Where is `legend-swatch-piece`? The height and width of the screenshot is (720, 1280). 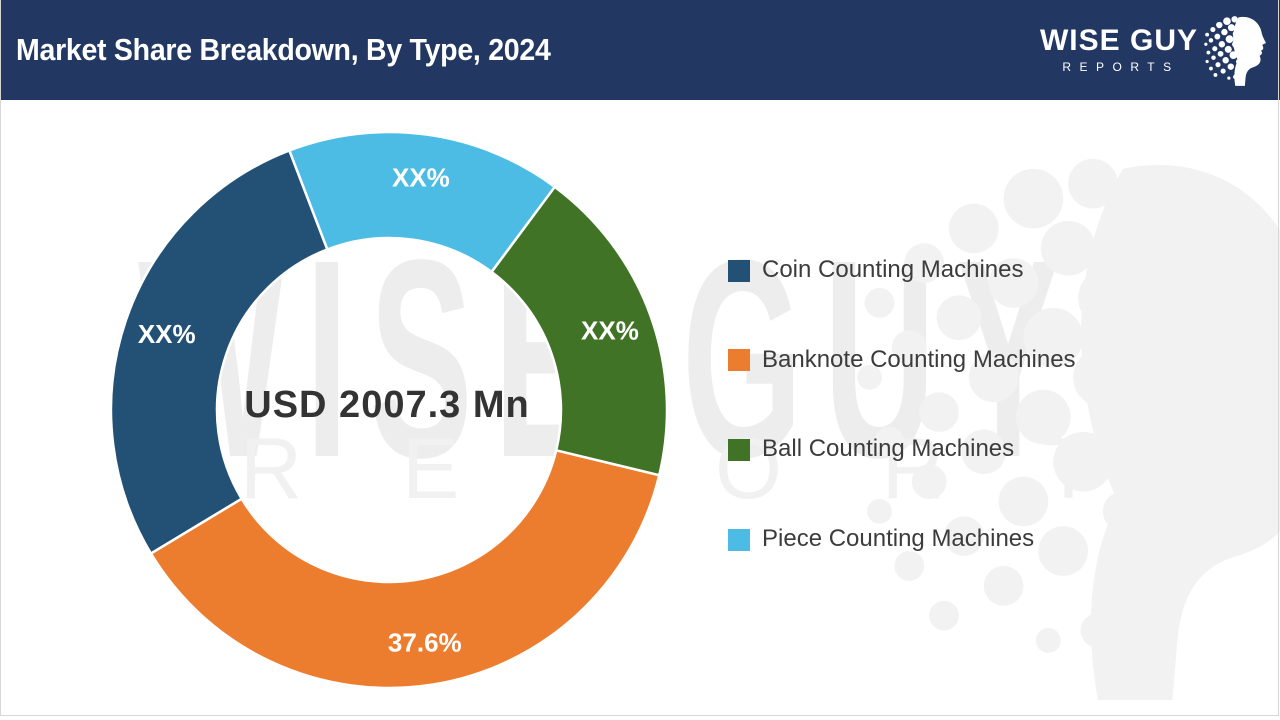 legend-swatch-piece is located at coordinates (739, 539).